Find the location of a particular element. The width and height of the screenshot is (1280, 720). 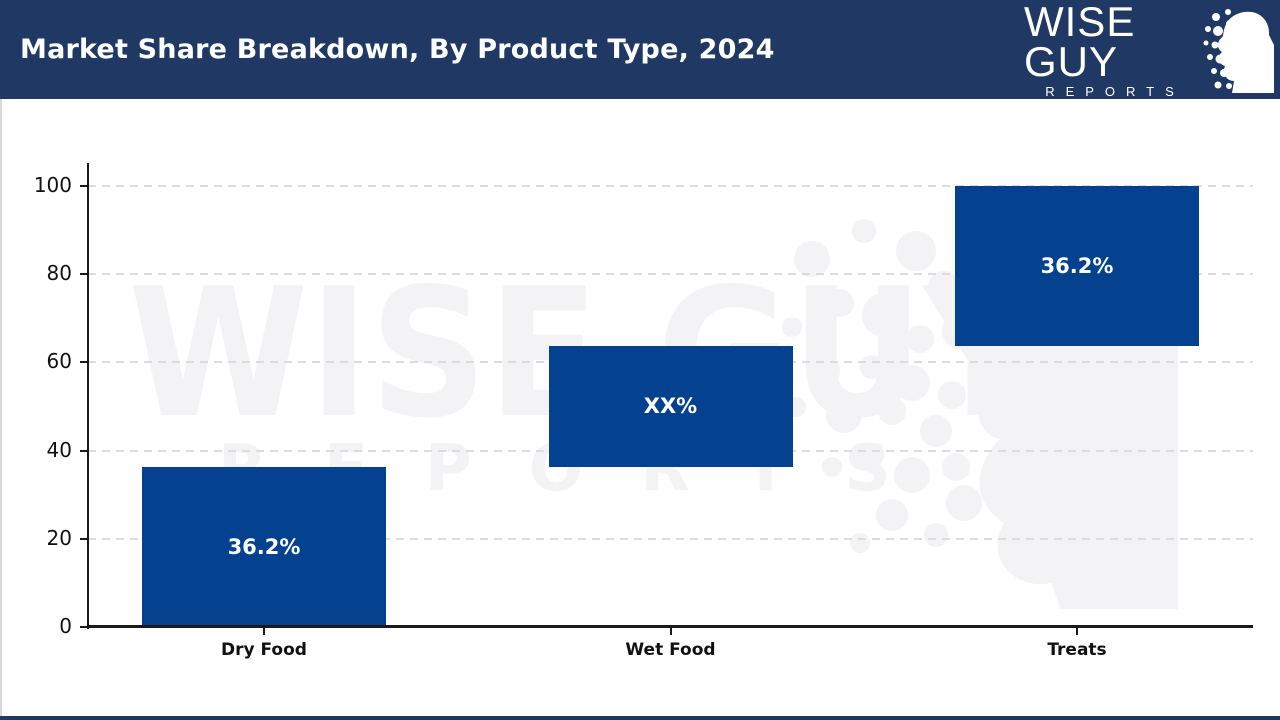

x-axis-label: Dry Food is located at coordinates (264, 650).